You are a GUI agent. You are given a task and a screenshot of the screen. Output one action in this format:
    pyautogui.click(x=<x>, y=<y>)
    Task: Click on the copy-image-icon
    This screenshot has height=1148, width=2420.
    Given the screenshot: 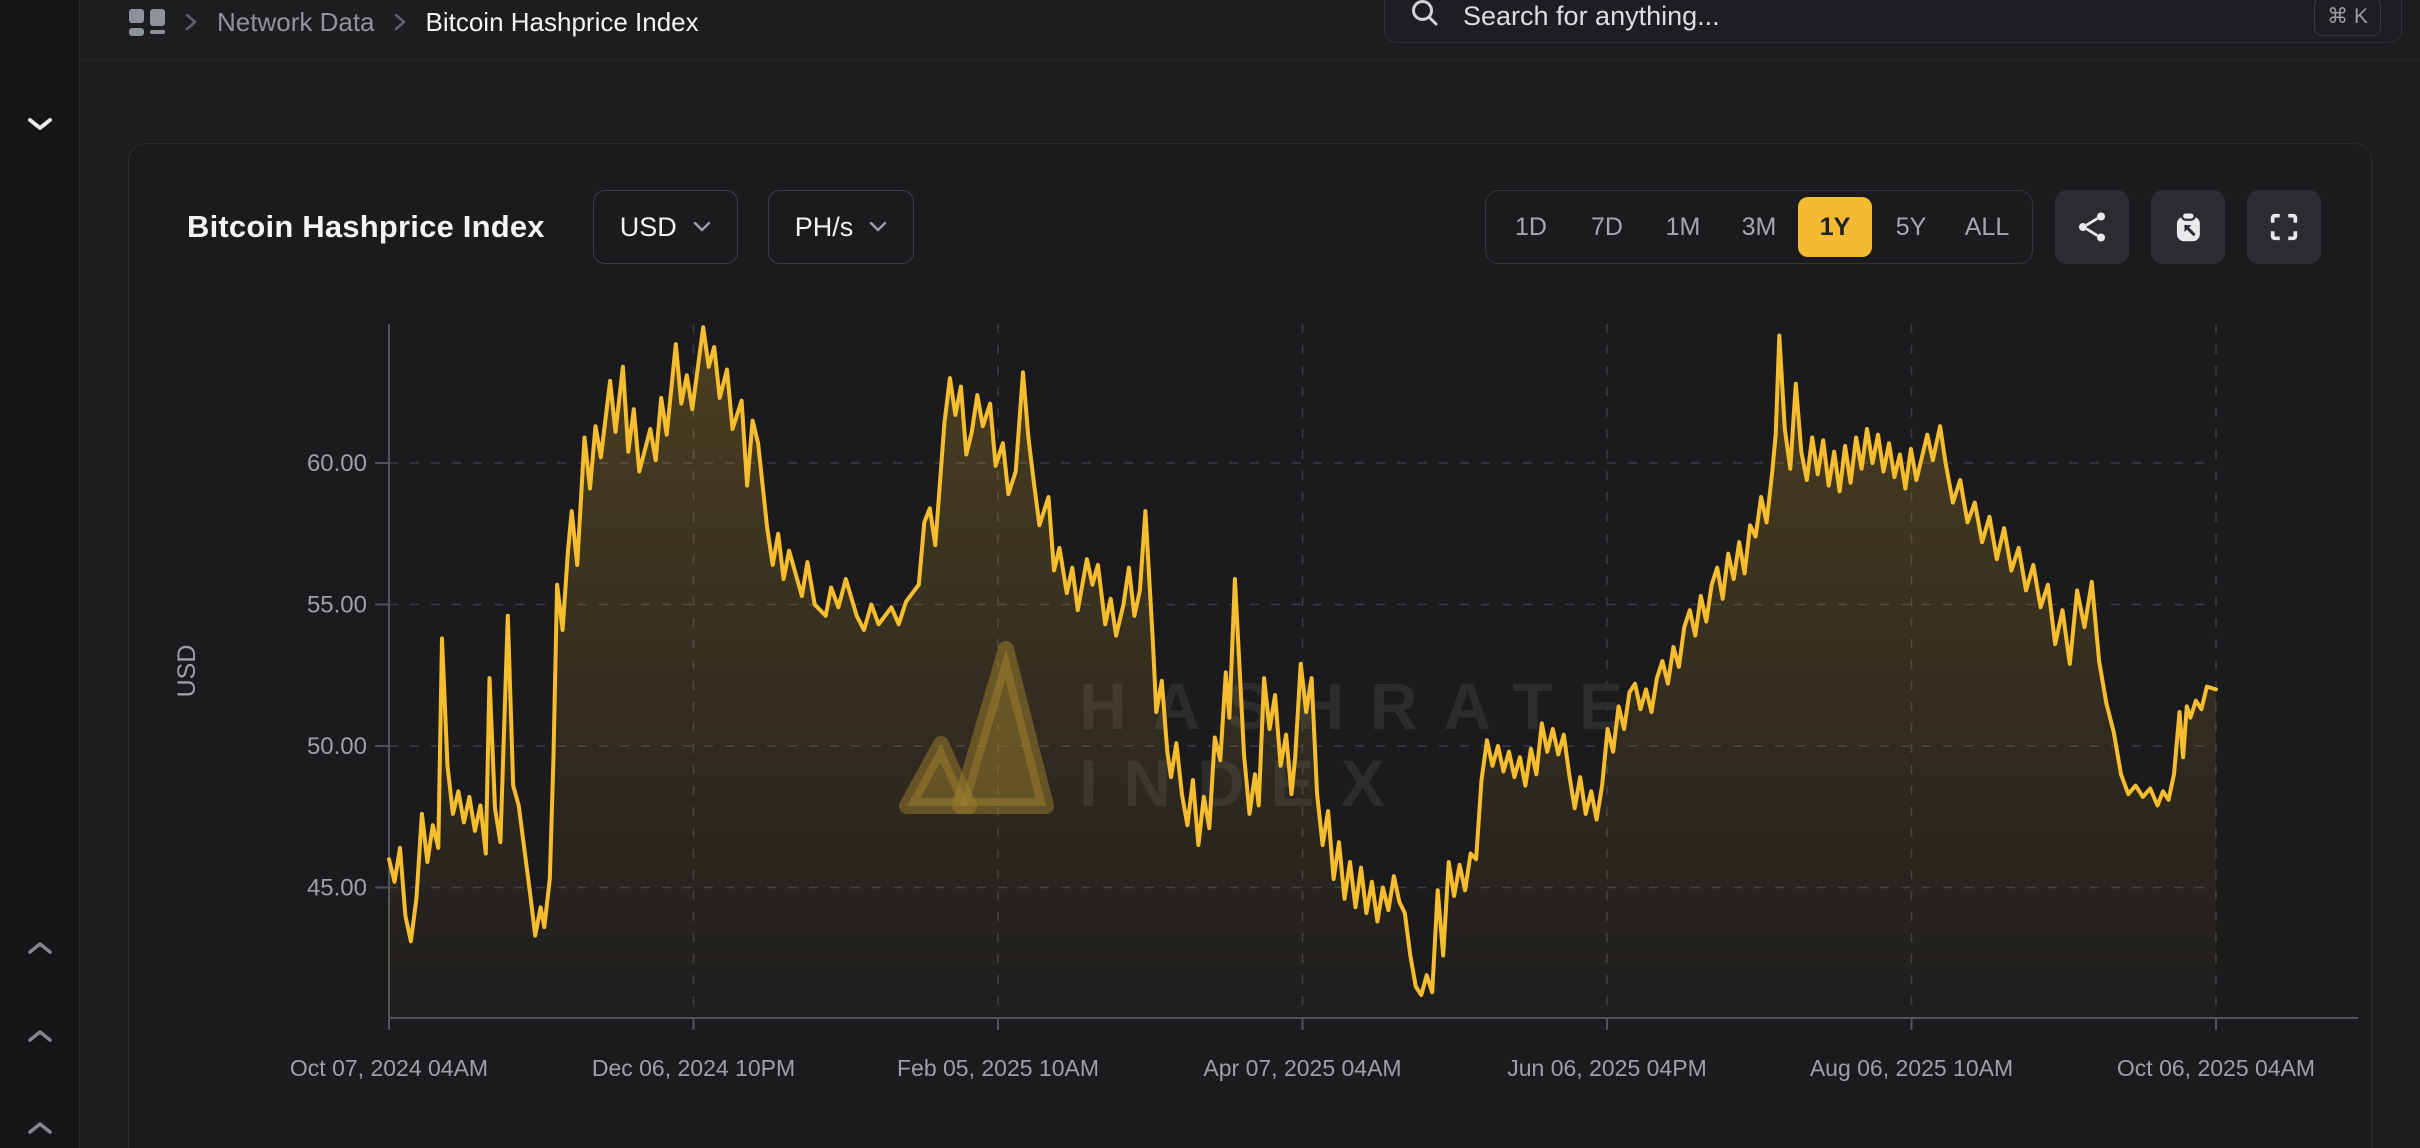 What is the action you would take?
    pyautogui.click(x=2188, y=226)
    